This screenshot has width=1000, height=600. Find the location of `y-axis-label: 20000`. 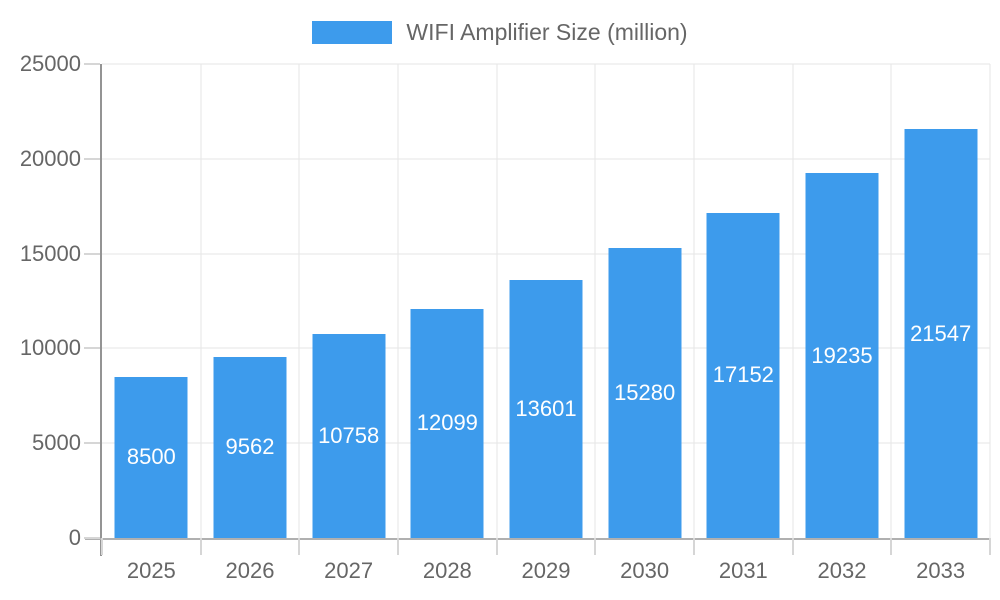

y-axis-label: 20000 is located at coordinates (50, 158).